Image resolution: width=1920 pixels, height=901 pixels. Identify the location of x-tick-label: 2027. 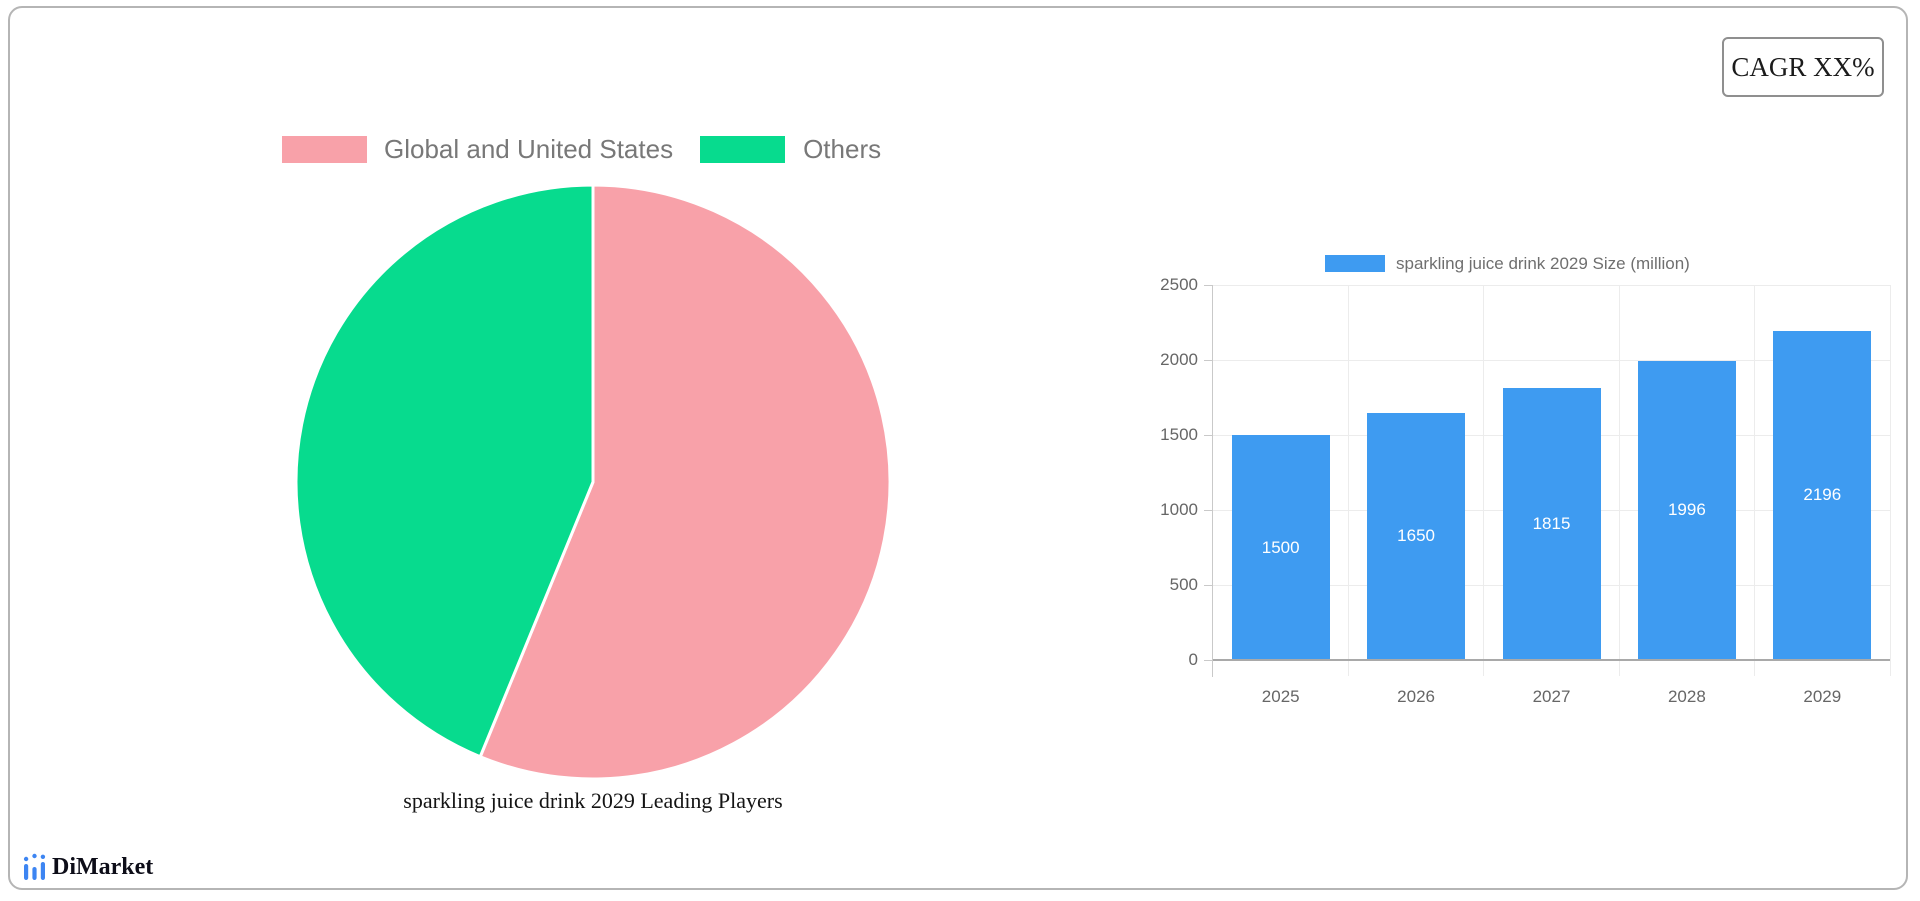
(1551, 696).